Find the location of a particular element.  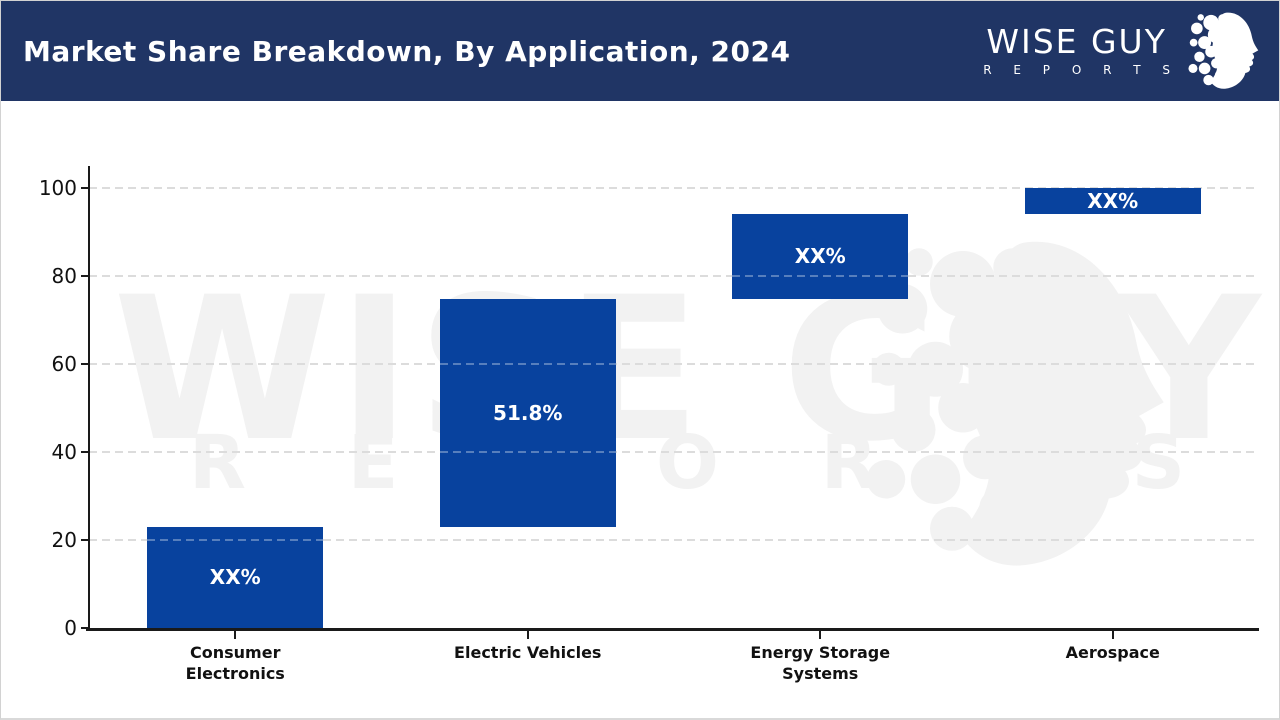

watermark-face-icon is located at coordinates (1018, 407).